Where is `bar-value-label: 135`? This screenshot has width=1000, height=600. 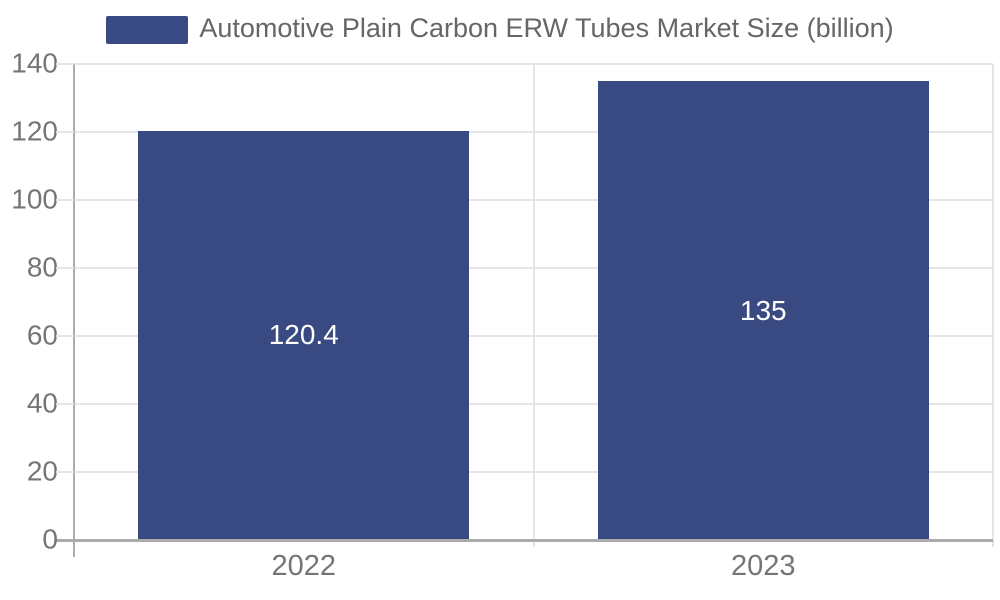 bar-value-label: 135 is located at coordinates (763, 310).